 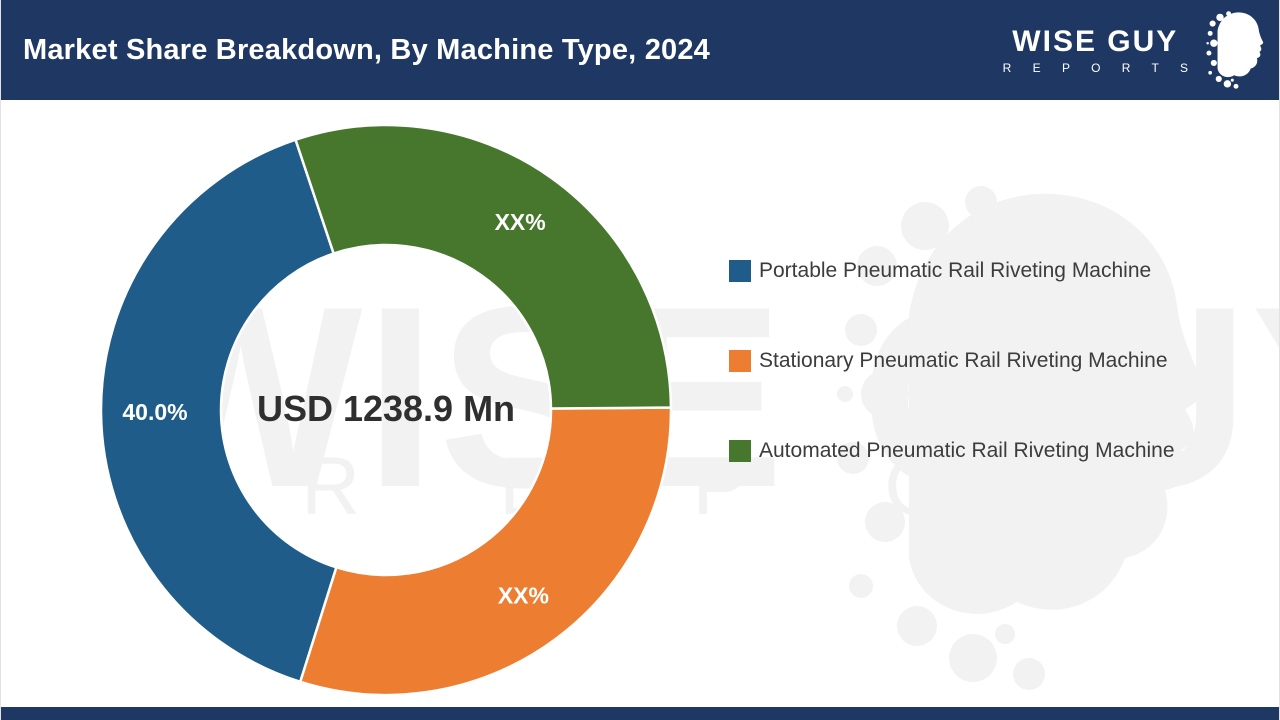 I want to click on legend-swatch-portable, so click(x=740, y=271).